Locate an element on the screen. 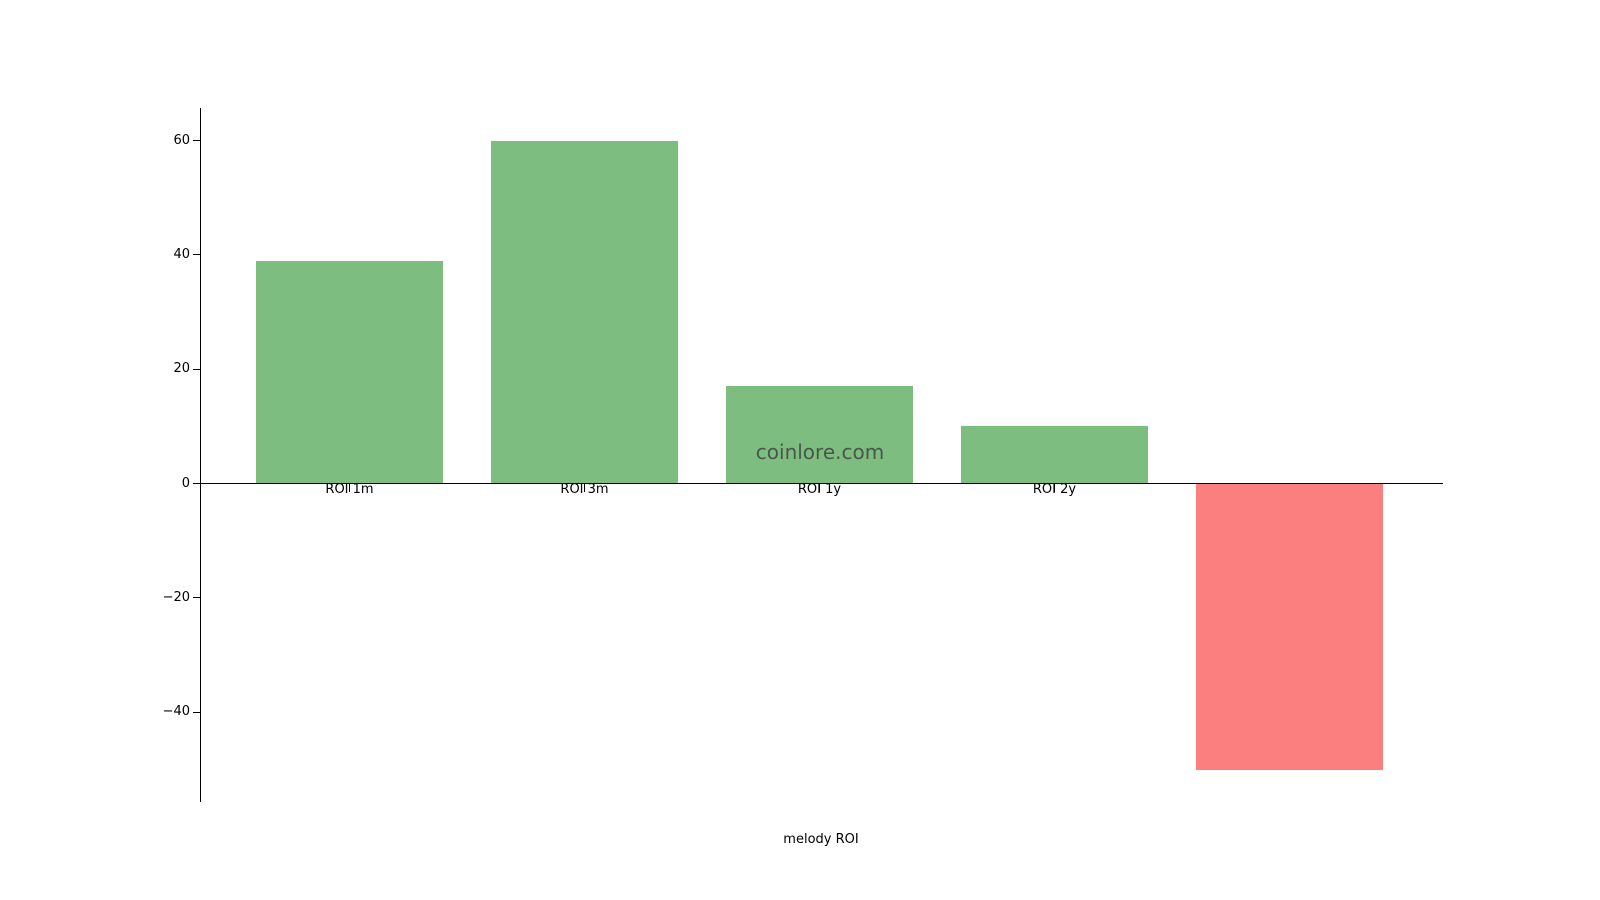 The height and width of the screenshot is (900, 1600). x-tick-label: ROI 2y is located at coordinates (1054, 489).